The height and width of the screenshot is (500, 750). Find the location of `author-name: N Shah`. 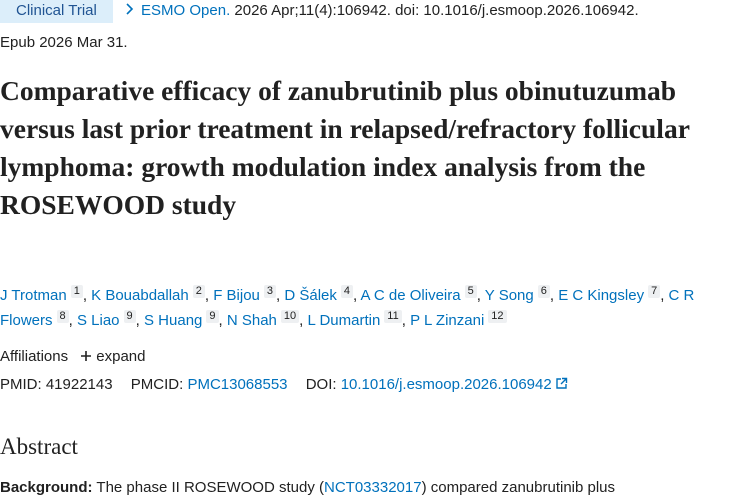

author-name: N Shah is located at coordinates (251, 320).